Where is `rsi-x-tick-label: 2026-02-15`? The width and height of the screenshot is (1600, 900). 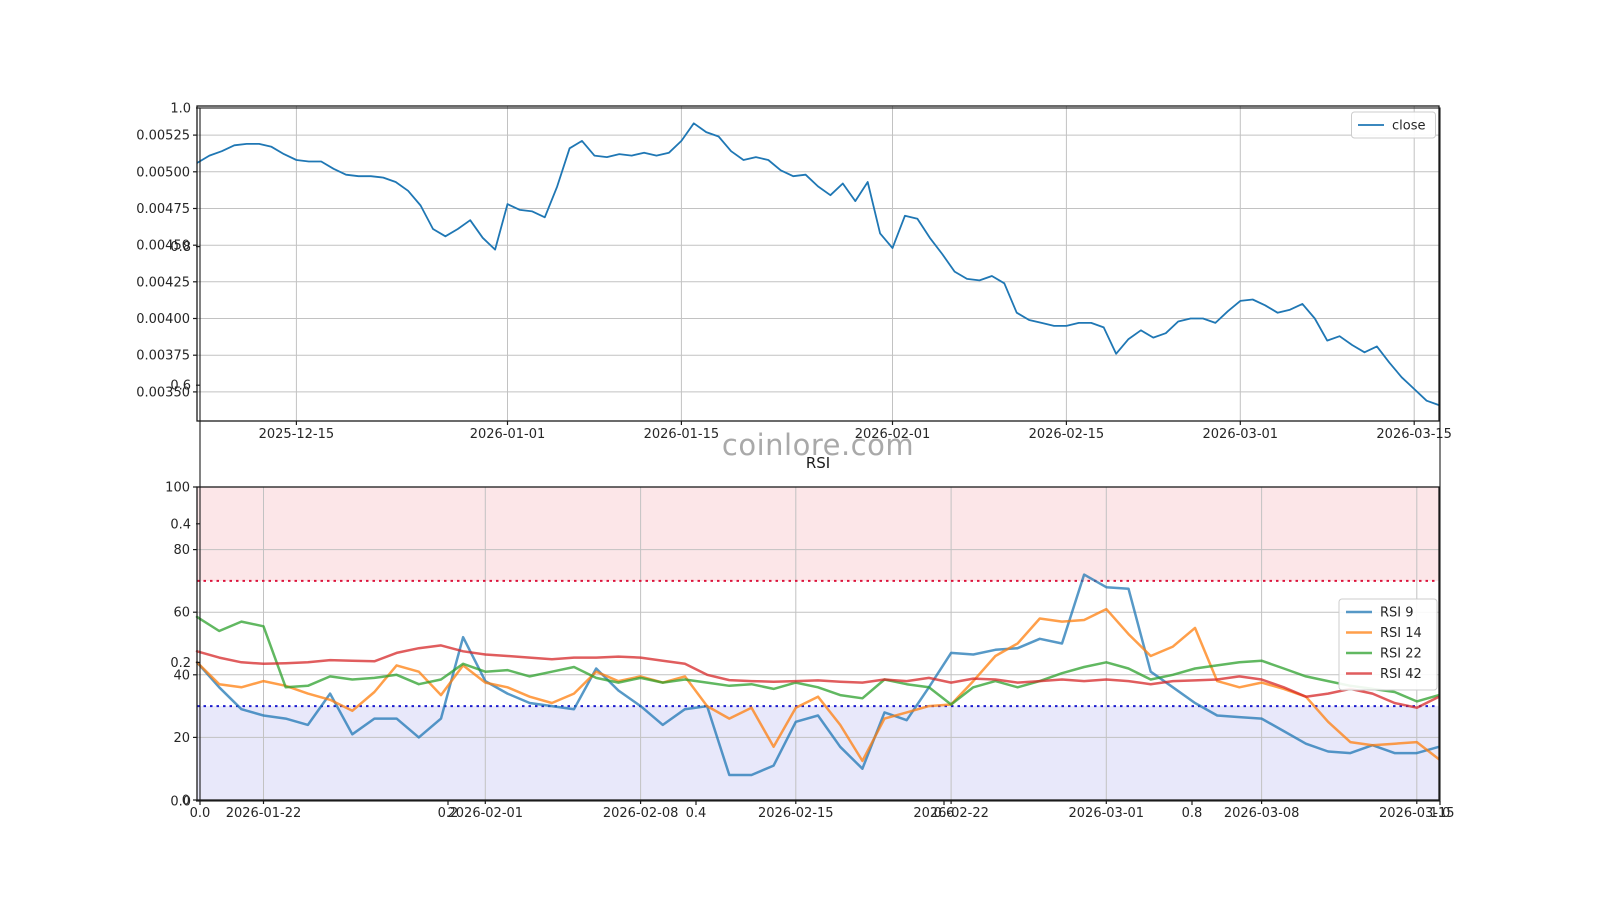
rsi-x-tick-label: 2026-02-15 is located at coordinates (796, 813).